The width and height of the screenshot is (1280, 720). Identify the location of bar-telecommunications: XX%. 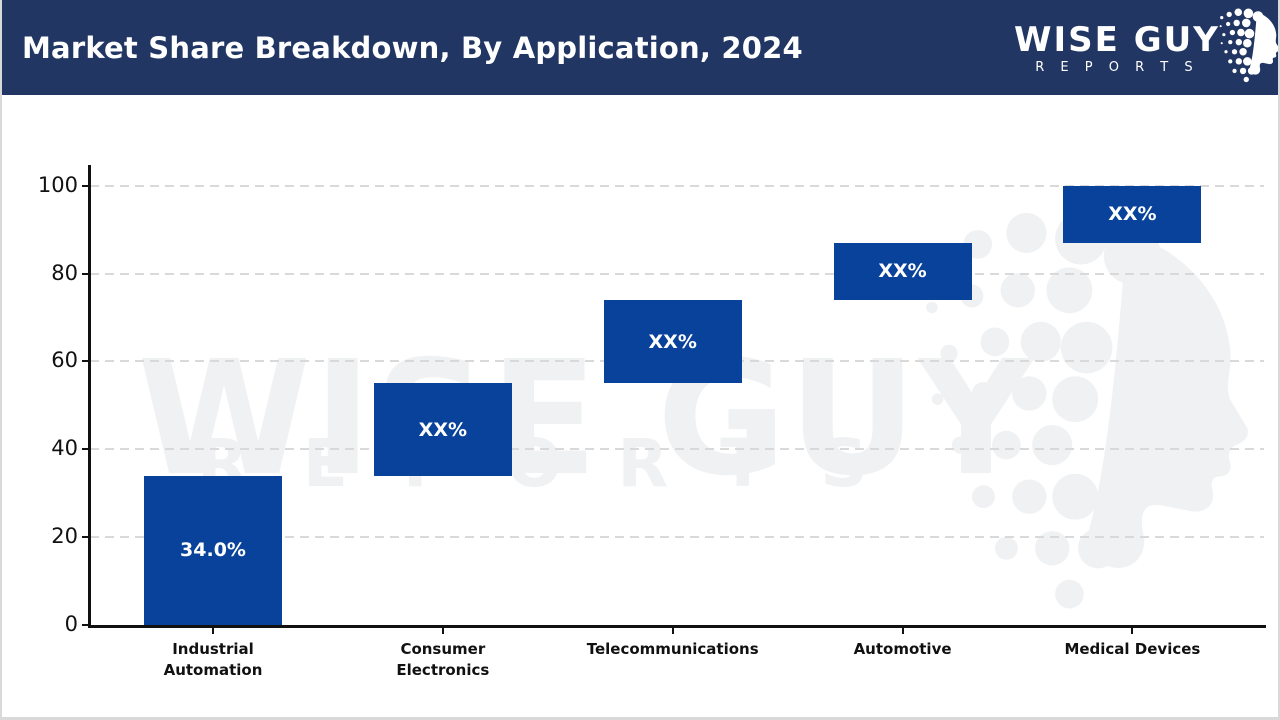
(672, 341).